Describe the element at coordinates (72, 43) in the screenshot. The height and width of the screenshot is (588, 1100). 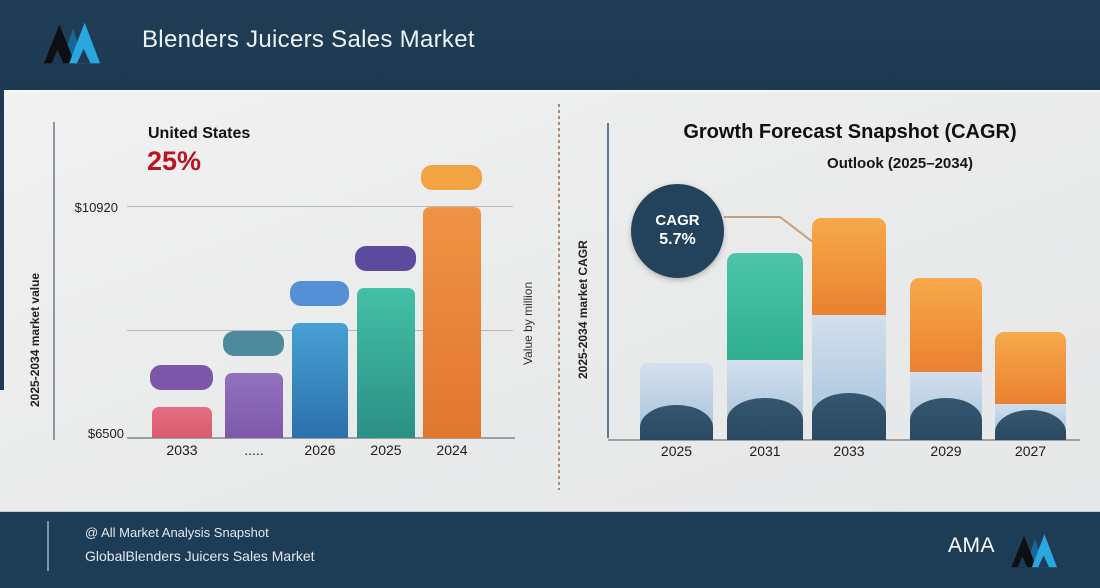
I see `ama-mountain-logo-icon` at that location.